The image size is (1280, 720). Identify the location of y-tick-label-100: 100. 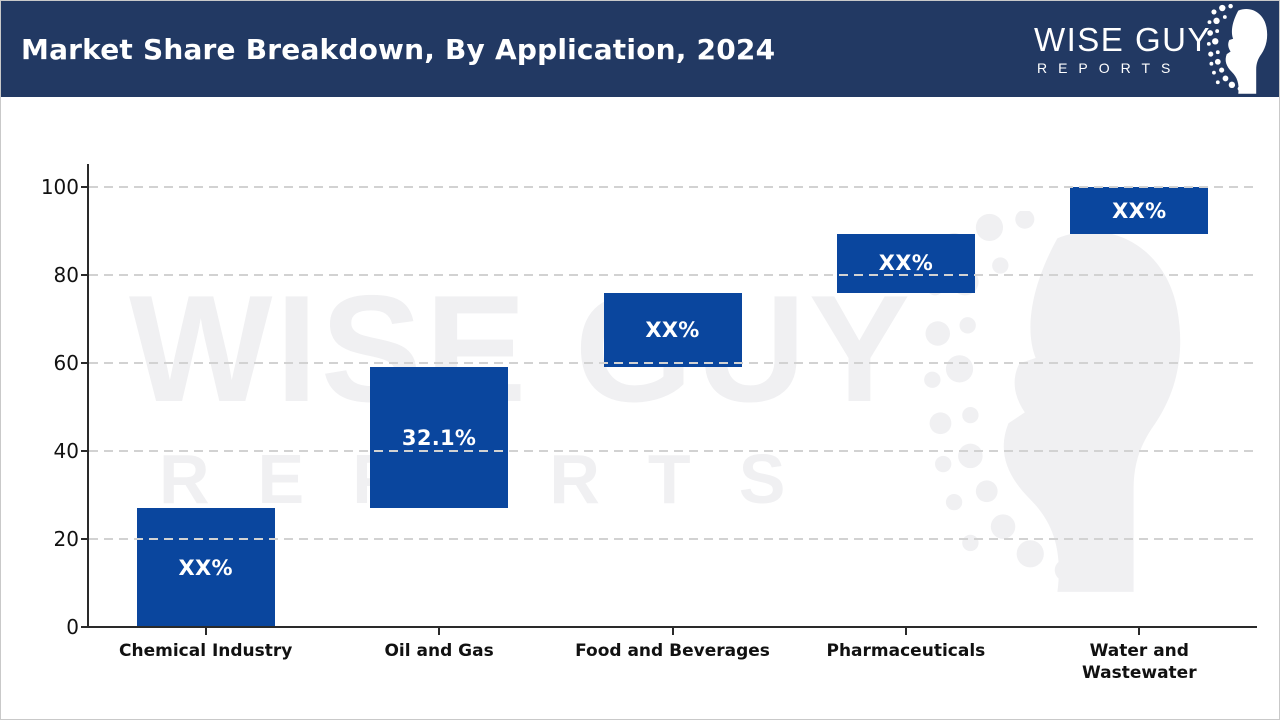
(59, 187).